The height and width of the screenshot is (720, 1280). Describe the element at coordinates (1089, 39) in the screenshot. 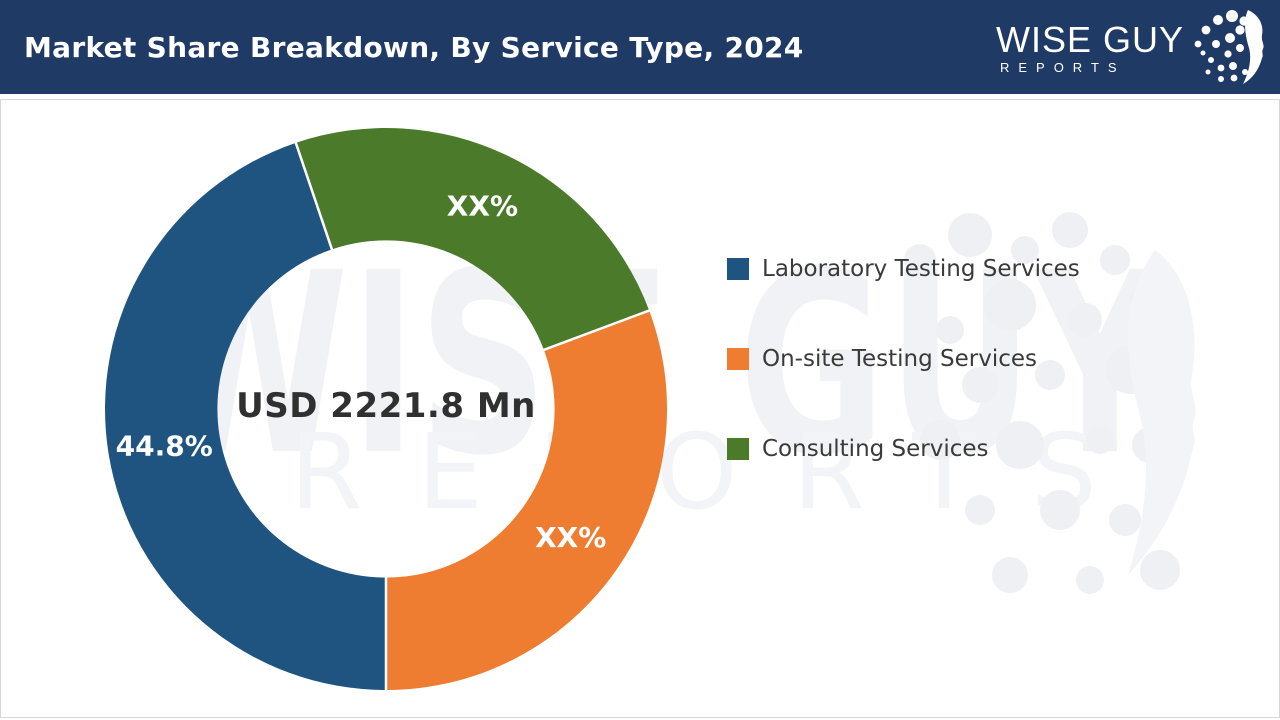

I see `brand-logo-wordmark: WISE GUY` at that location.